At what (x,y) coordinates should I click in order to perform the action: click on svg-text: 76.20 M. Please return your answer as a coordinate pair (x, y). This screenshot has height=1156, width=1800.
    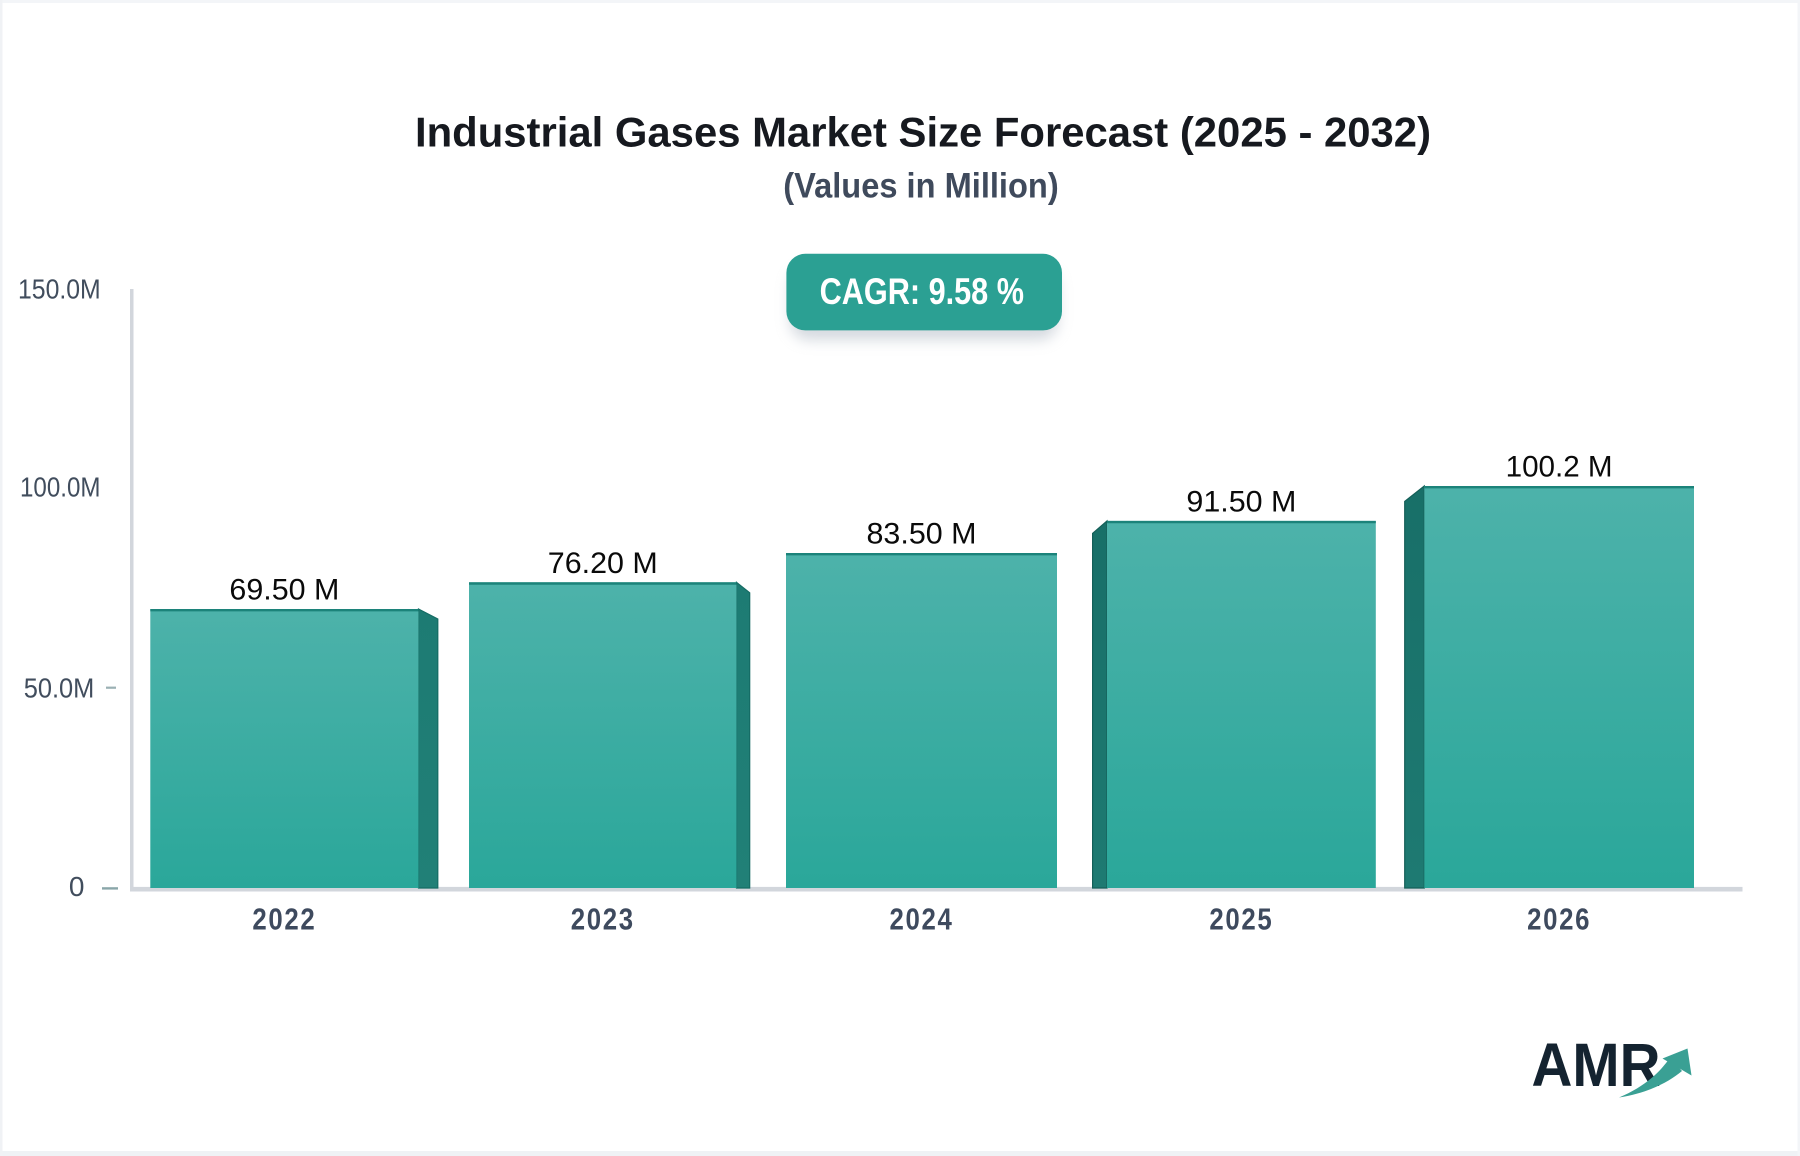
    Looking at the image, I should click on (603, 563).